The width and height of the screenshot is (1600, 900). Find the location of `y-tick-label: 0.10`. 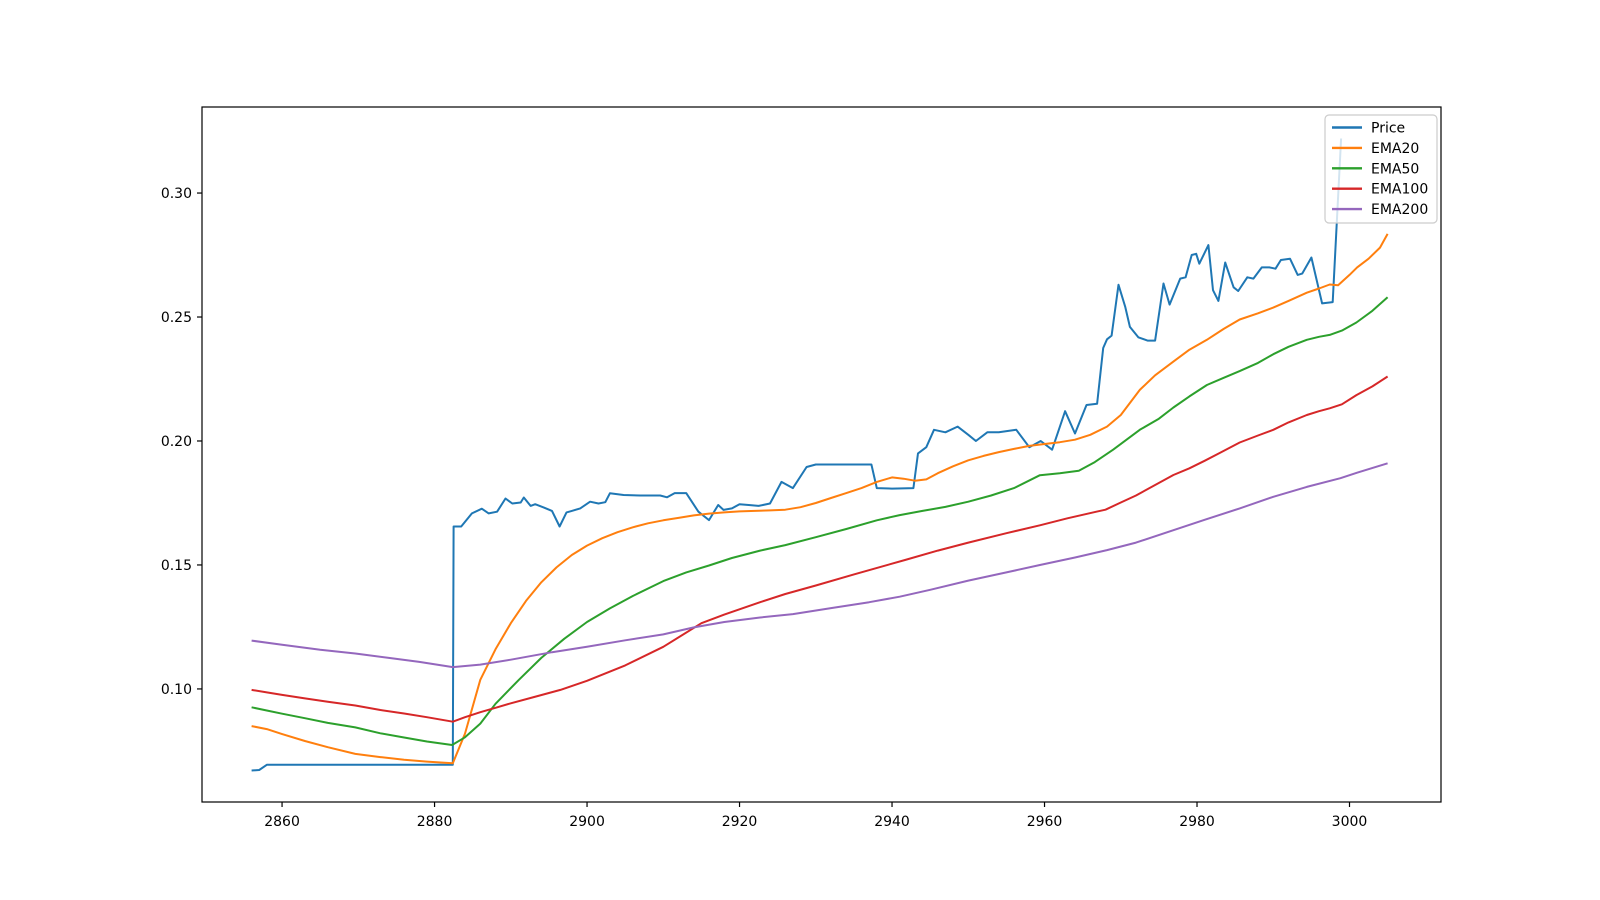

y-tick-label: 0.10 is located at coordinates (176, 690).